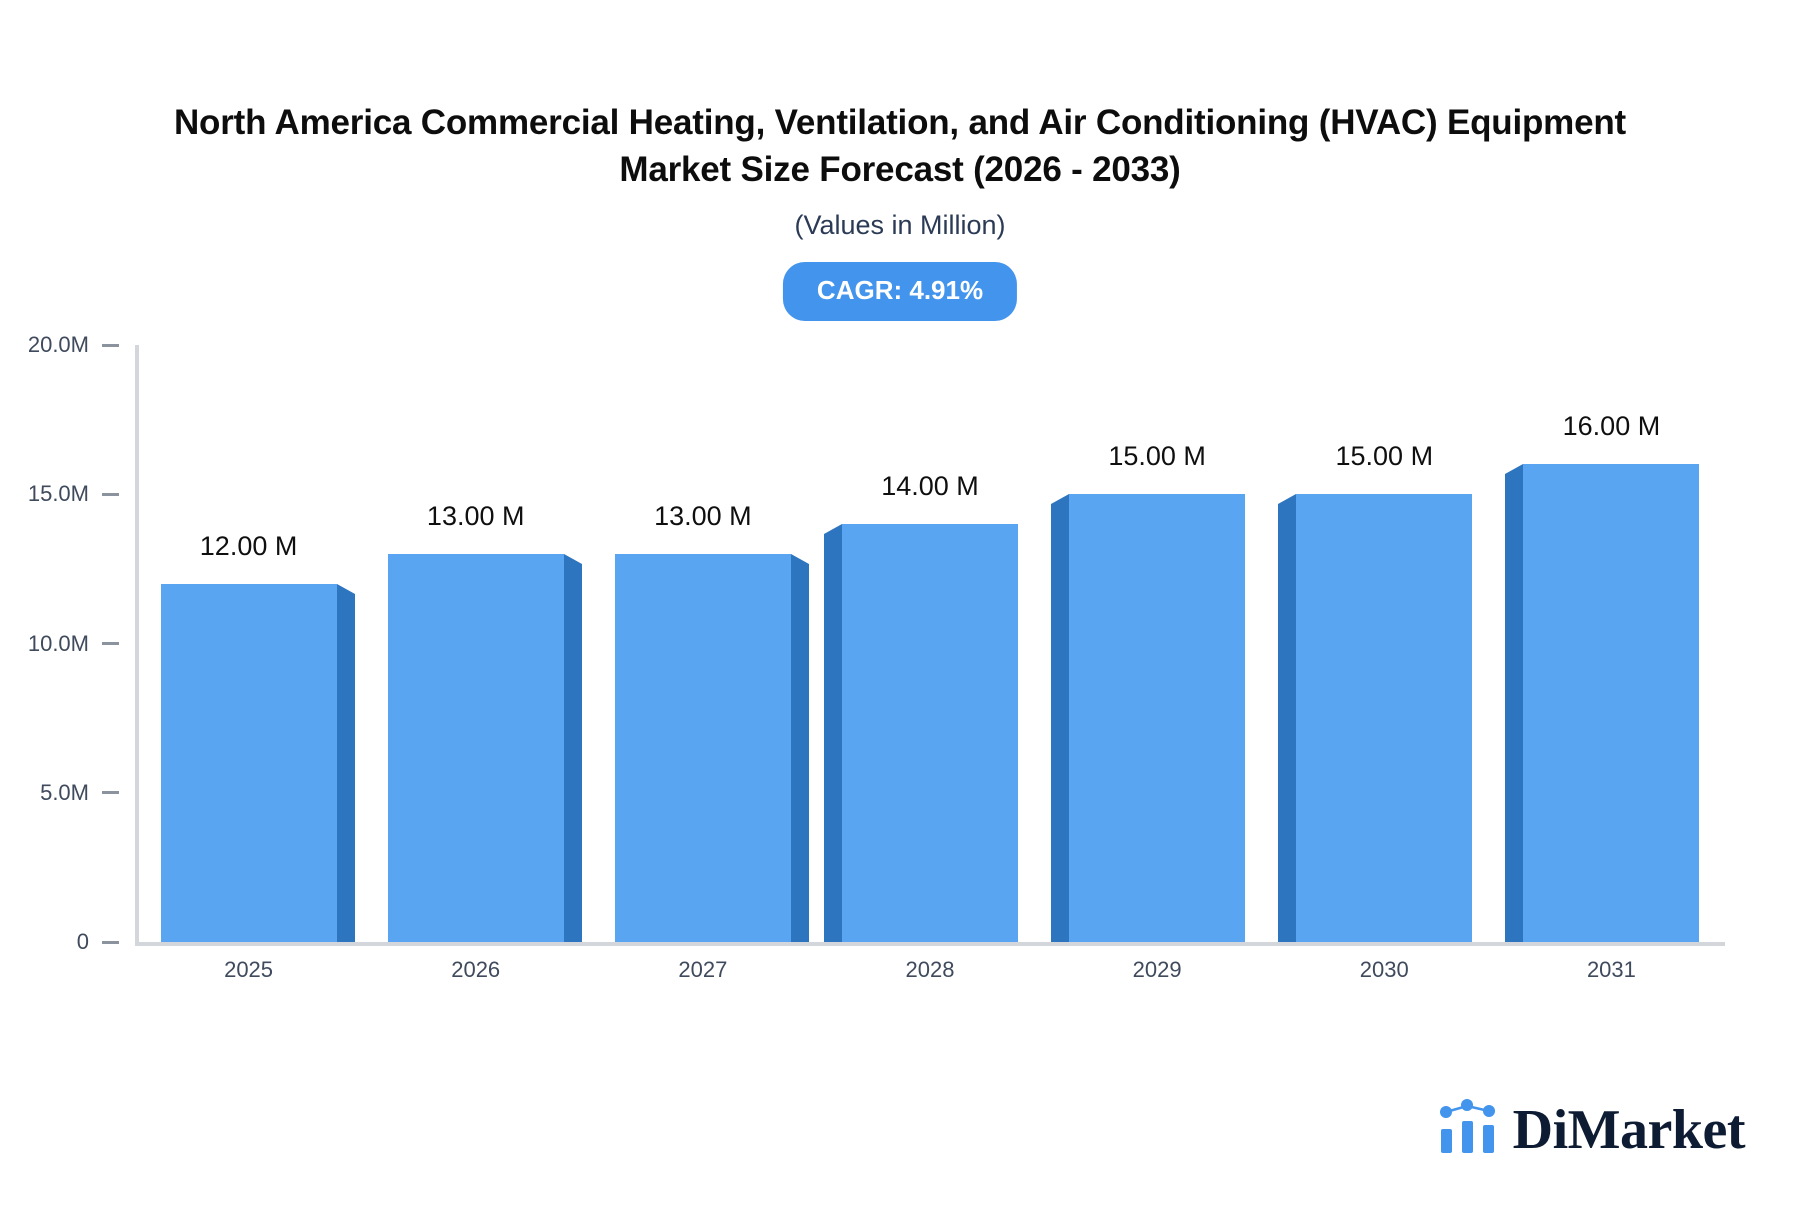 The image size is (1800, 1212). Describe the element at coordinates (900, 224) in the screenshot. I see `chart-subtitle: (Values in Million)` at that location.